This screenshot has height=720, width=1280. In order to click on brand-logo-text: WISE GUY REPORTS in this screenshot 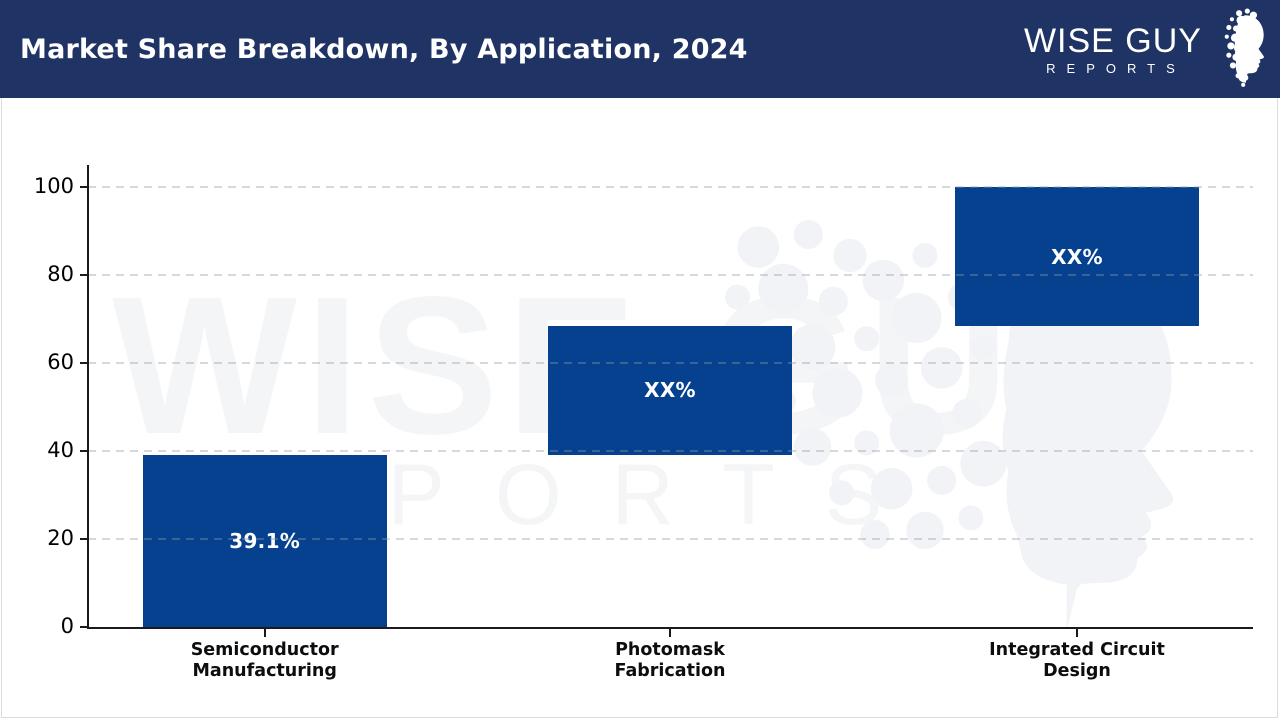, I will do `click(1113, 49)`.